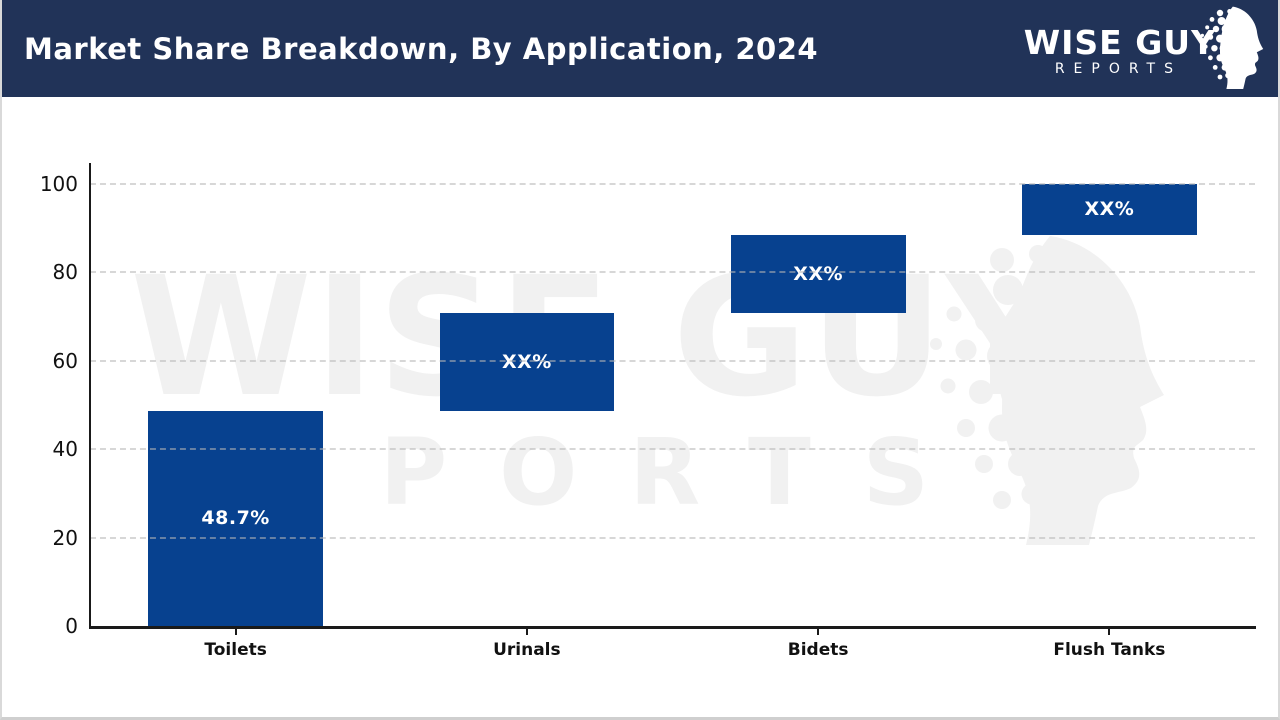 The height and width of the screenshot is (720, 1280). Describe the element at coordinates (65, 272) in the screenshot. I see `y-axis-tick-label: 80` at that location.